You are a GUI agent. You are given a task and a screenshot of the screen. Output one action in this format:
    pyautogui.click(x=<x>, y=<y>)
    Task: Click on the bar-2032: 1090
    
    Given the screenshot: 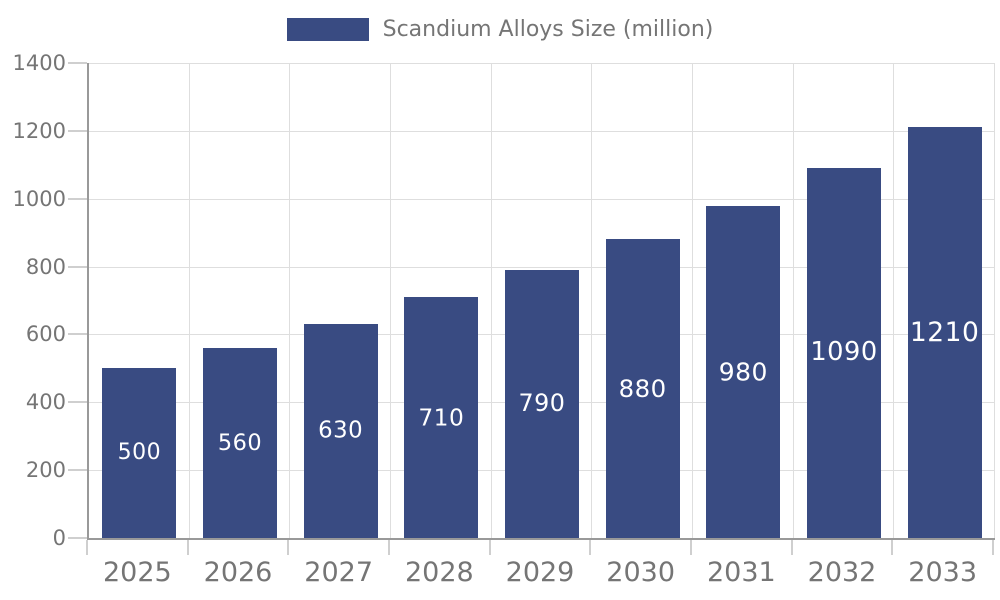 What is the action you would take?
    pyautogui.click(x=844, y=353)
    